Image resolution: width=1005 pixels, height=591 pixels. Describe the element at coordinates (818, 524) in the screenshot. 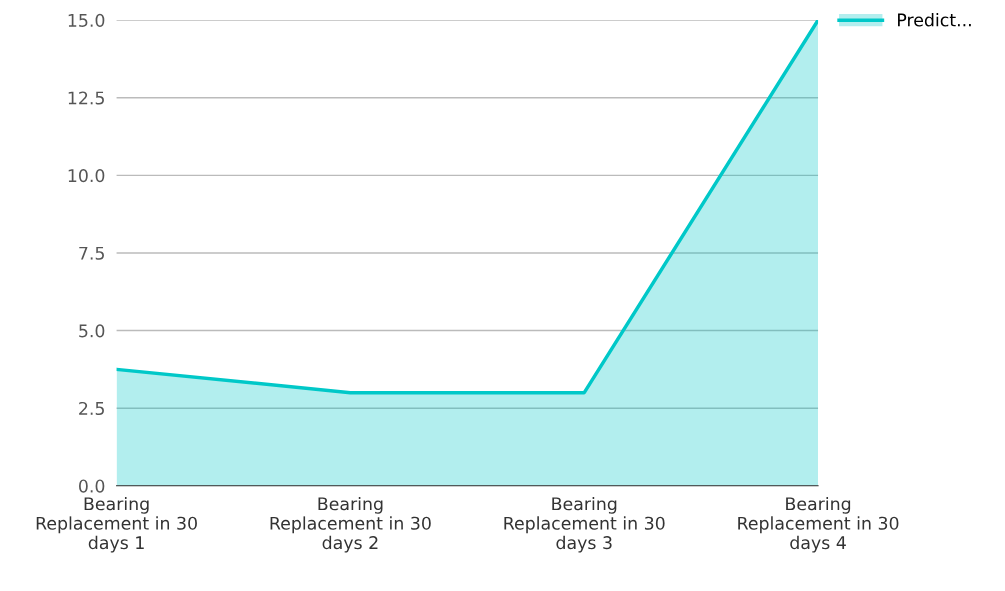

I see `x-tick-label: Bearing Replacement in 30 days 4` at that location.